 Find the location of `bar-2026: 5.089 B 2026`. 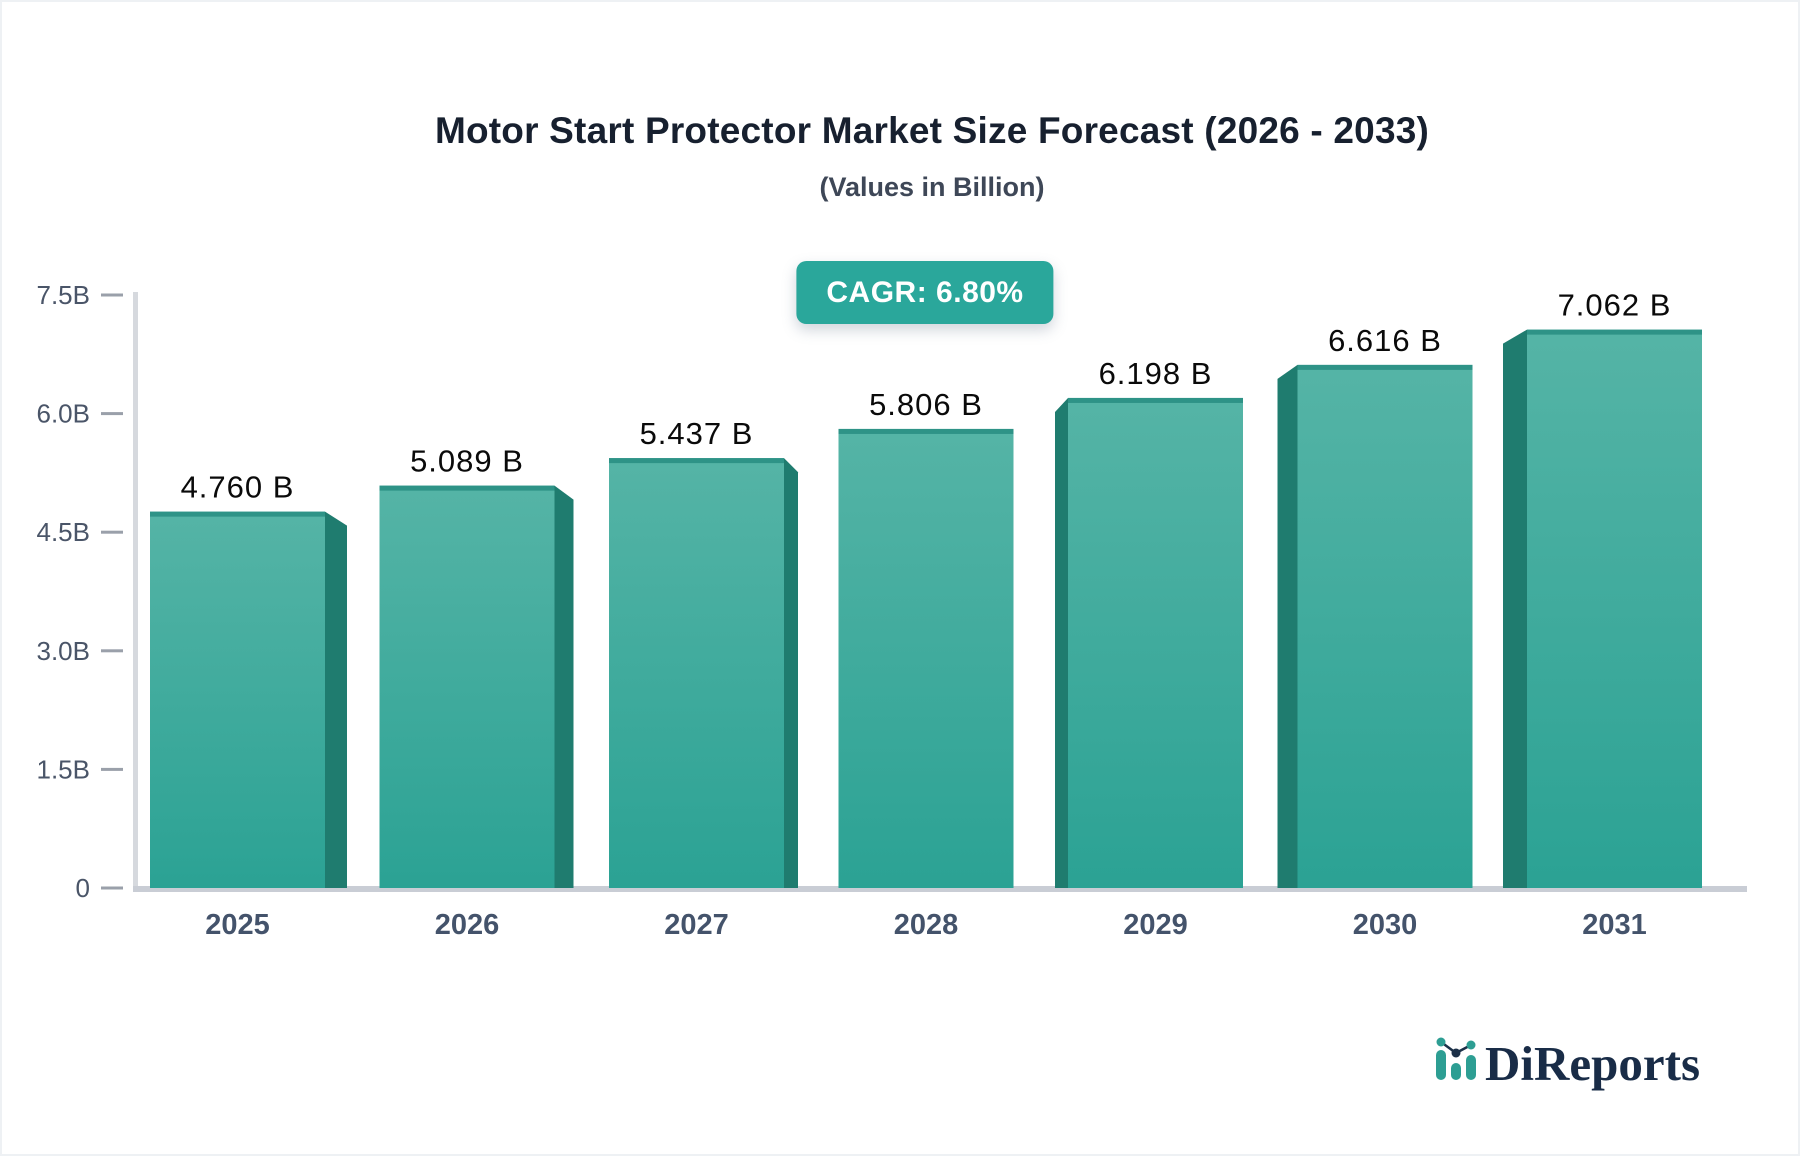

bar-2026: 5.089 B 2026 is located at coordinates (476, 692).